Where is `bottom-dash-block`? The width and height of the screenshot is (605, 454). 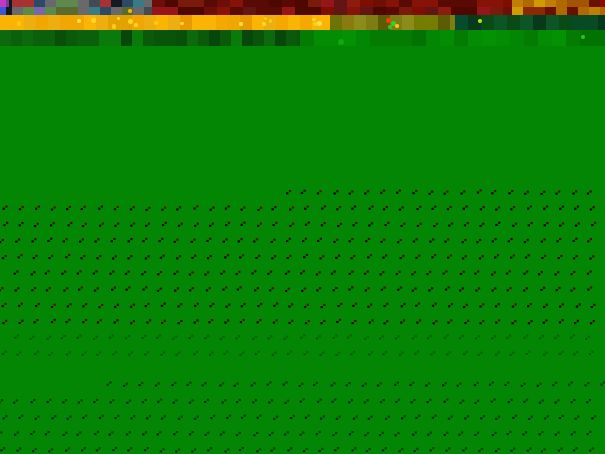 bottom-dash-block is located at coordinates (298, 425).